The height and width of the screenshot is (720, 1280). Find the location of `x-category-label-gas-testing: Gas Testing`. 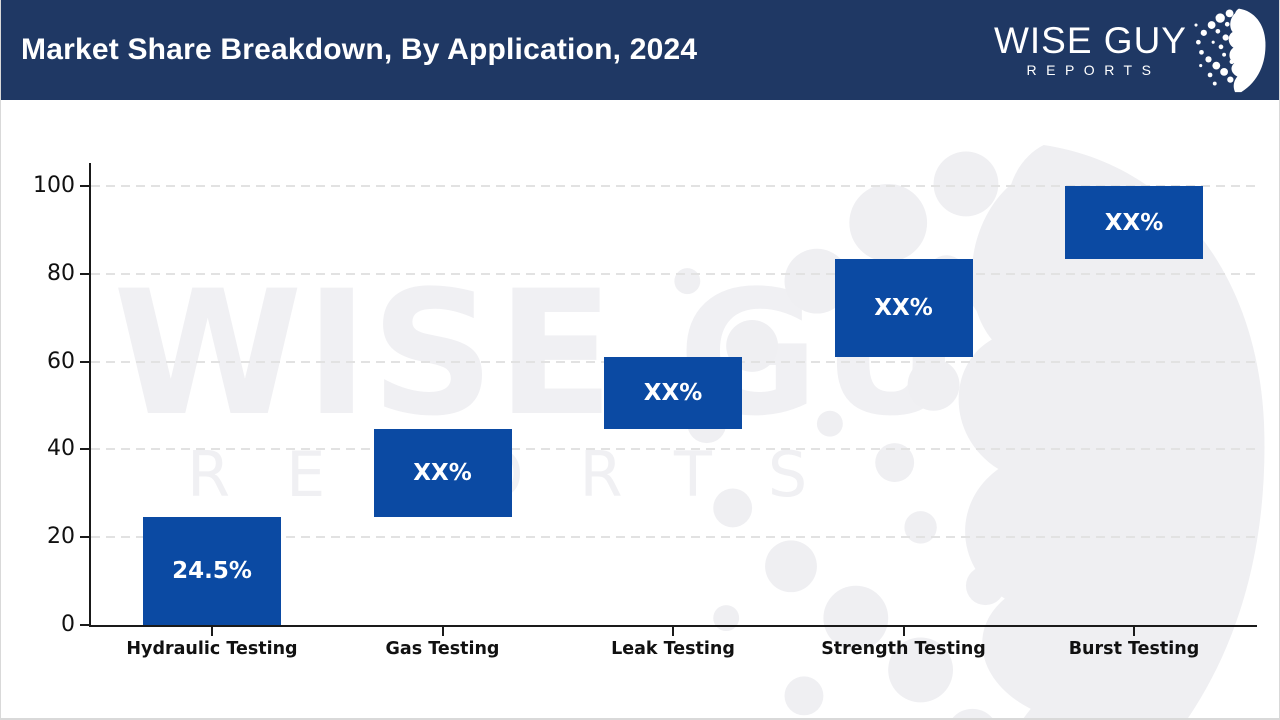

x-category-label-gas-testing: Gas Testing is located at coordinates (442, 649).